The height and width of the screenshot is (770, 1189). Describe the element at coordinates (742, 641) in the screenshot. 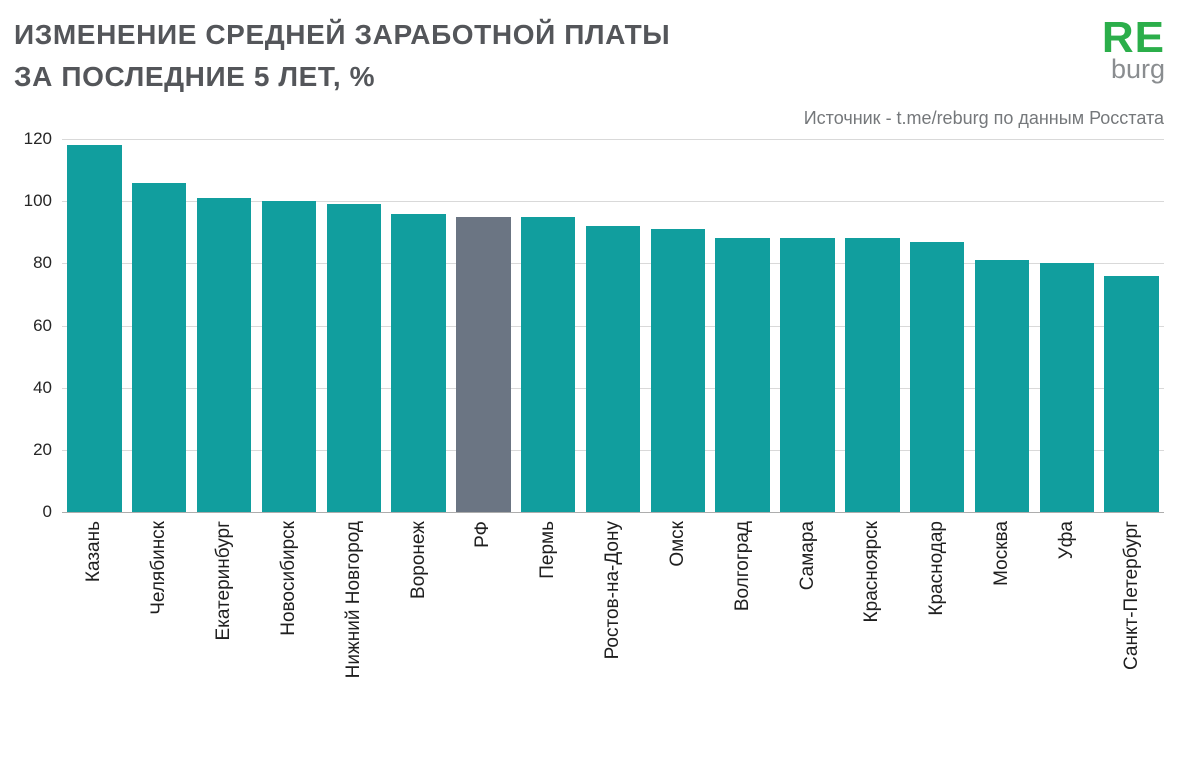

I see `x-label-slot: Волгоград` at that location.